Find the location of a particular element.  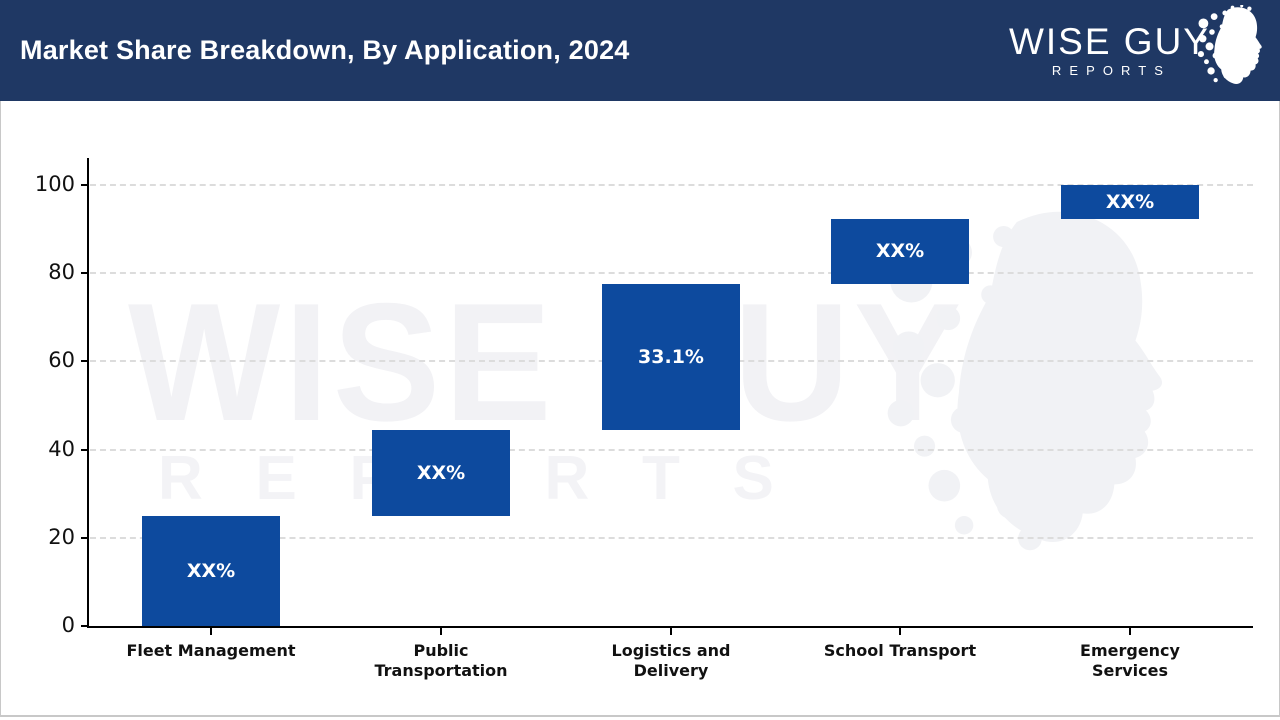

bar-fleet-management: XX% is located at coordinates (211, 570).